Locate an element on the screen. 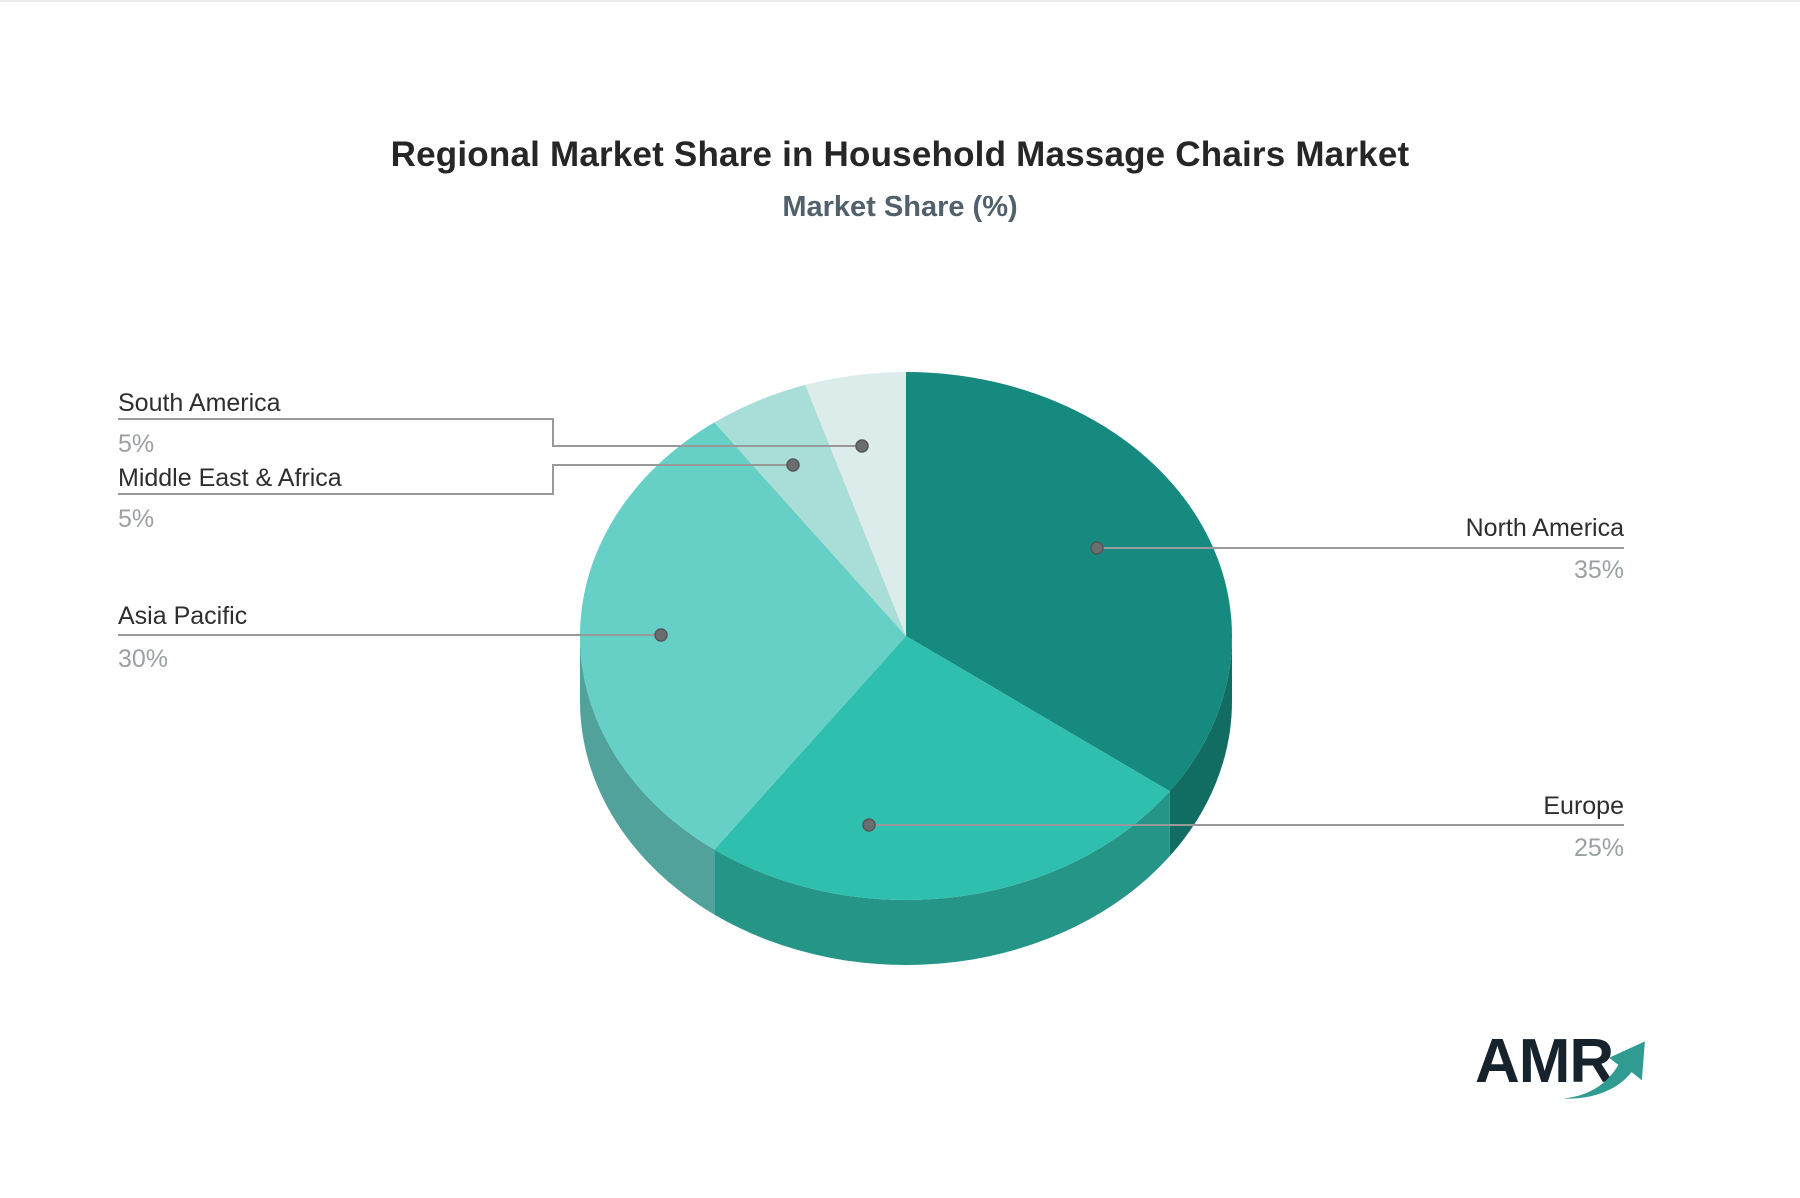  pie-slice-south-america is located at coordinates (855, 504).